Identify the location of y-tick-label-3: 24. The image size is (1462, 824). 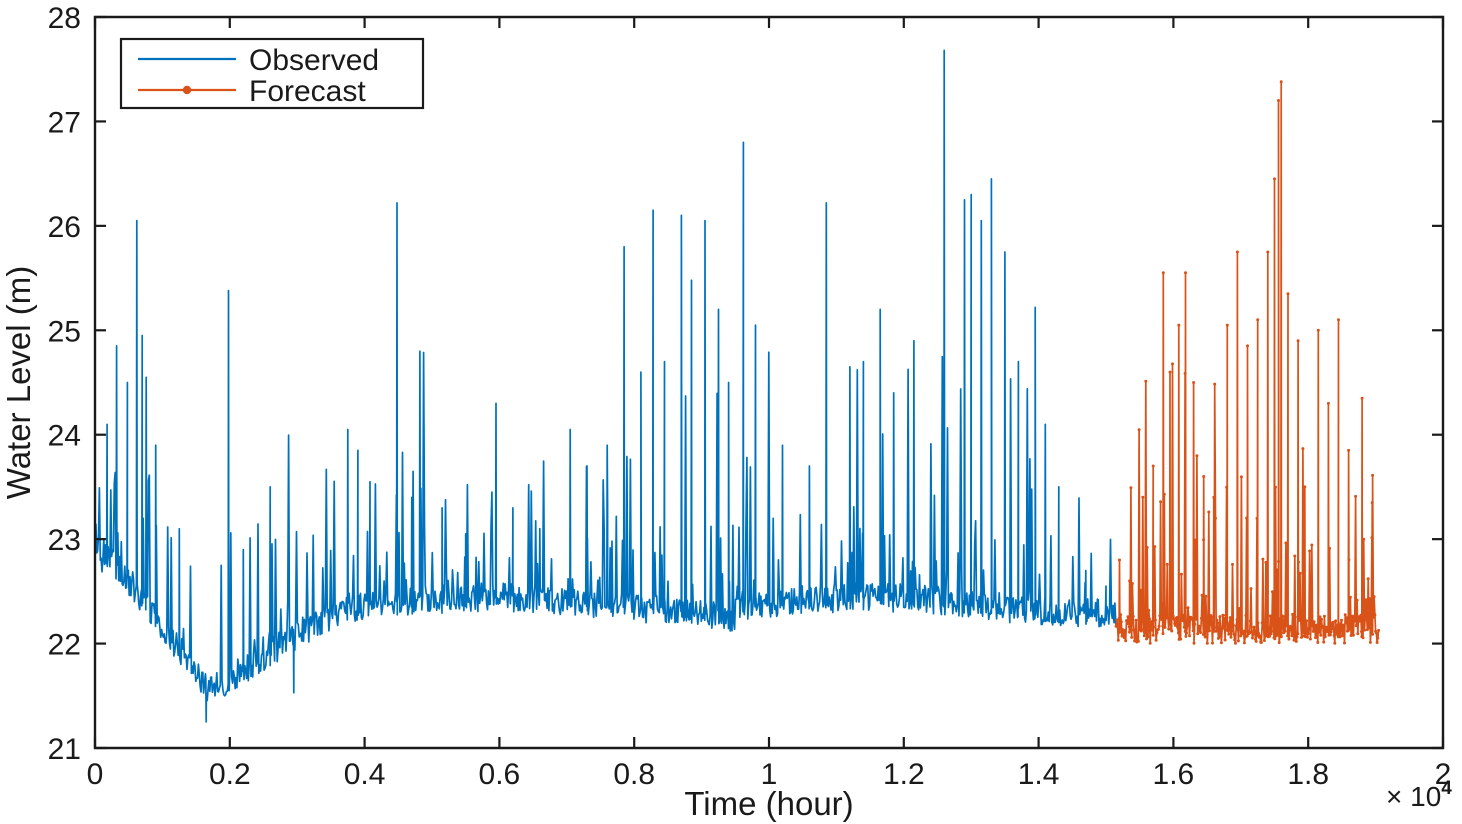
(64, 436).